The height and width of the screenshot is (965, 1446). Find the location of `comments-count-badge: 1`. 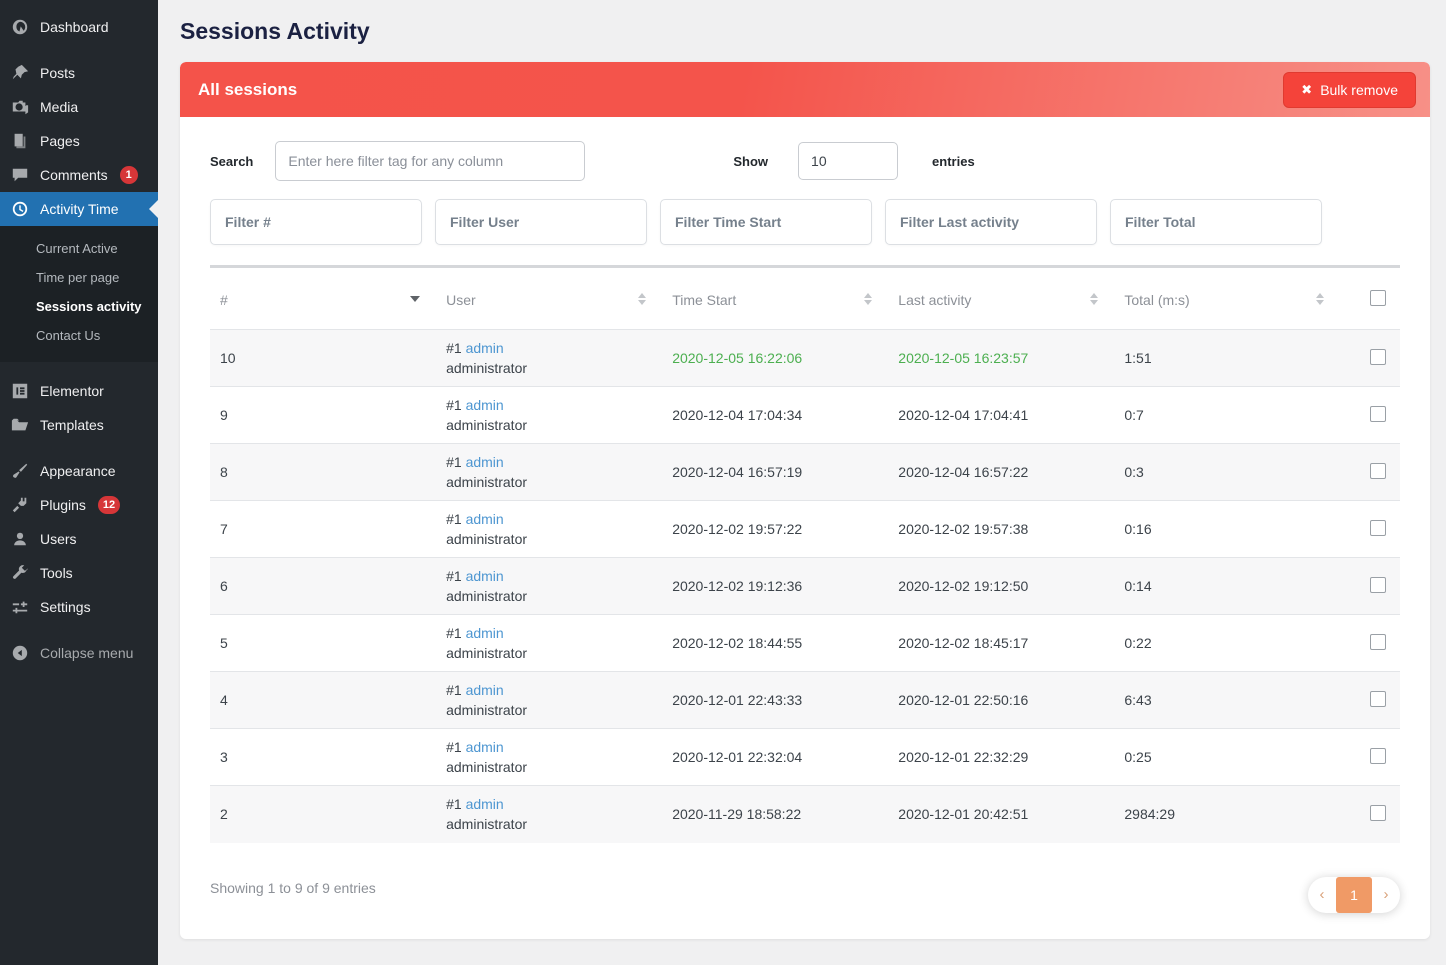

comments-count-badge: 1 is located at coordinates (128, 175).